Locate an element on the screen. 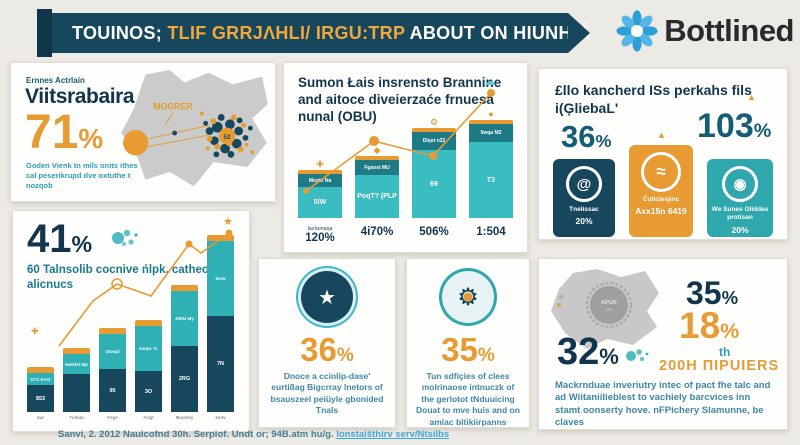 Image resolution: width=800 pixels, height=445 pixels. trend-bar-icon: ◆ is located at coordinates (377, 150).